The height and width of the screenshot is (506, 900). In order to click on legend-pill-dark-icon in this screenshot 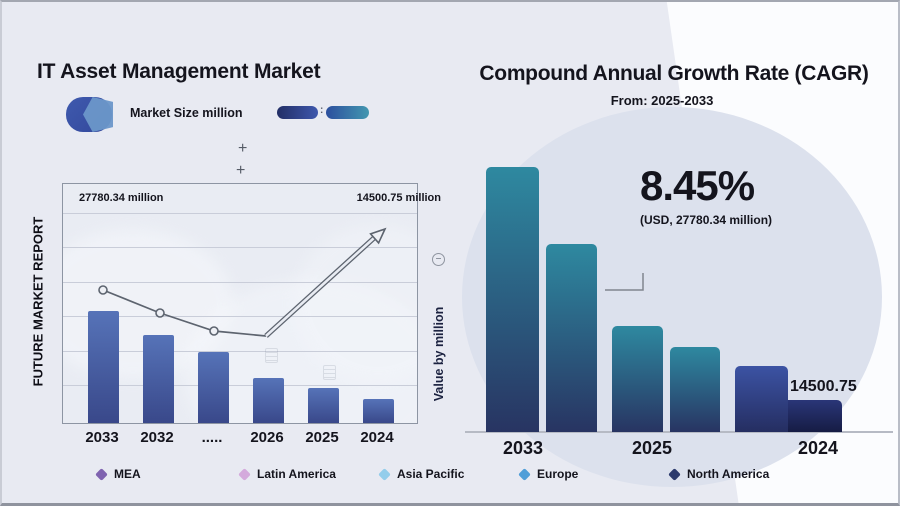, I will do `click(297, 112)`.